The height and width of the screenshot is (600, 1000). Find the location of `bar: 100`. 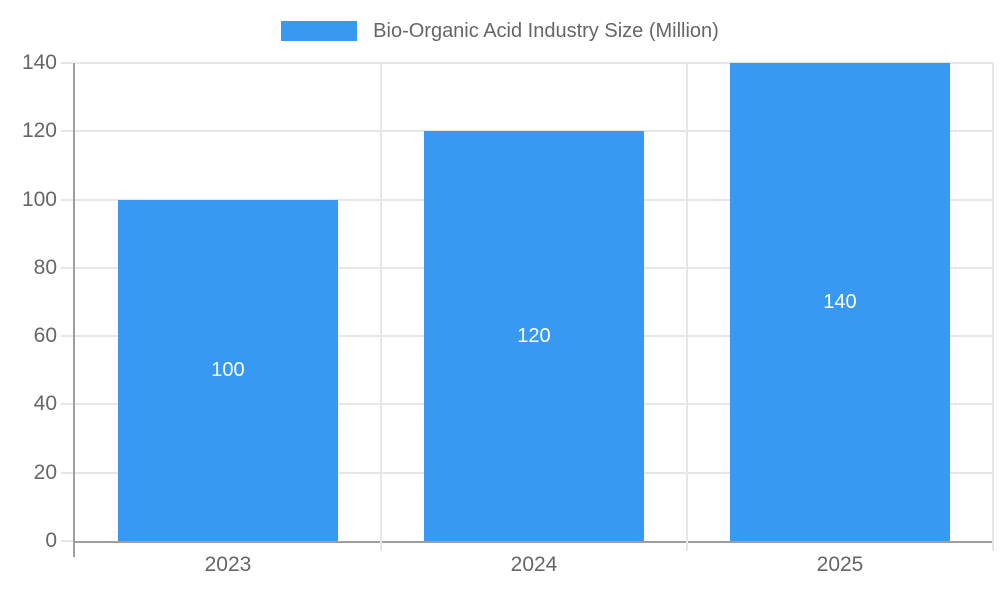

bar: 100 is located at coordinates (228, 370).